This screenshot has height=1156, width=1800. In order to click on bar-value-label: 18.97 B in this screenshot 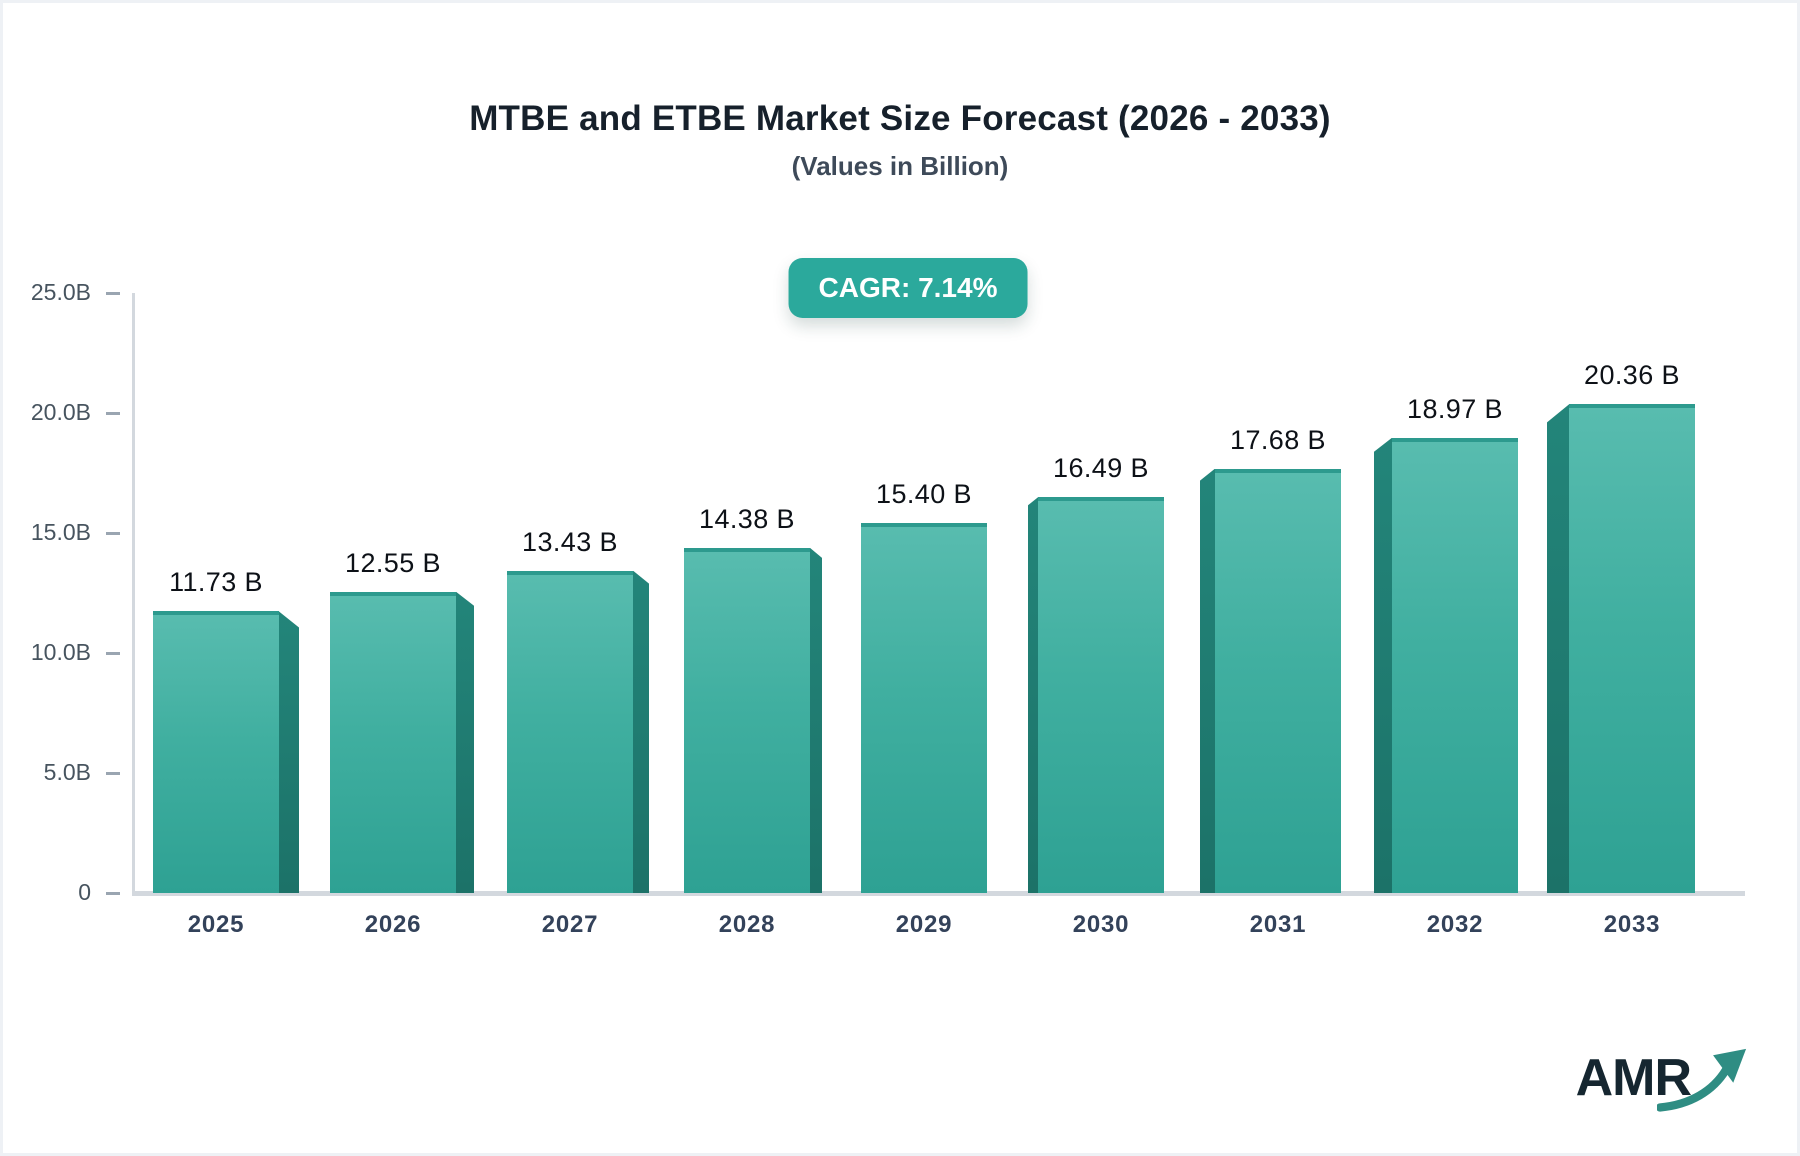, I will do `click(1455, 408)`.